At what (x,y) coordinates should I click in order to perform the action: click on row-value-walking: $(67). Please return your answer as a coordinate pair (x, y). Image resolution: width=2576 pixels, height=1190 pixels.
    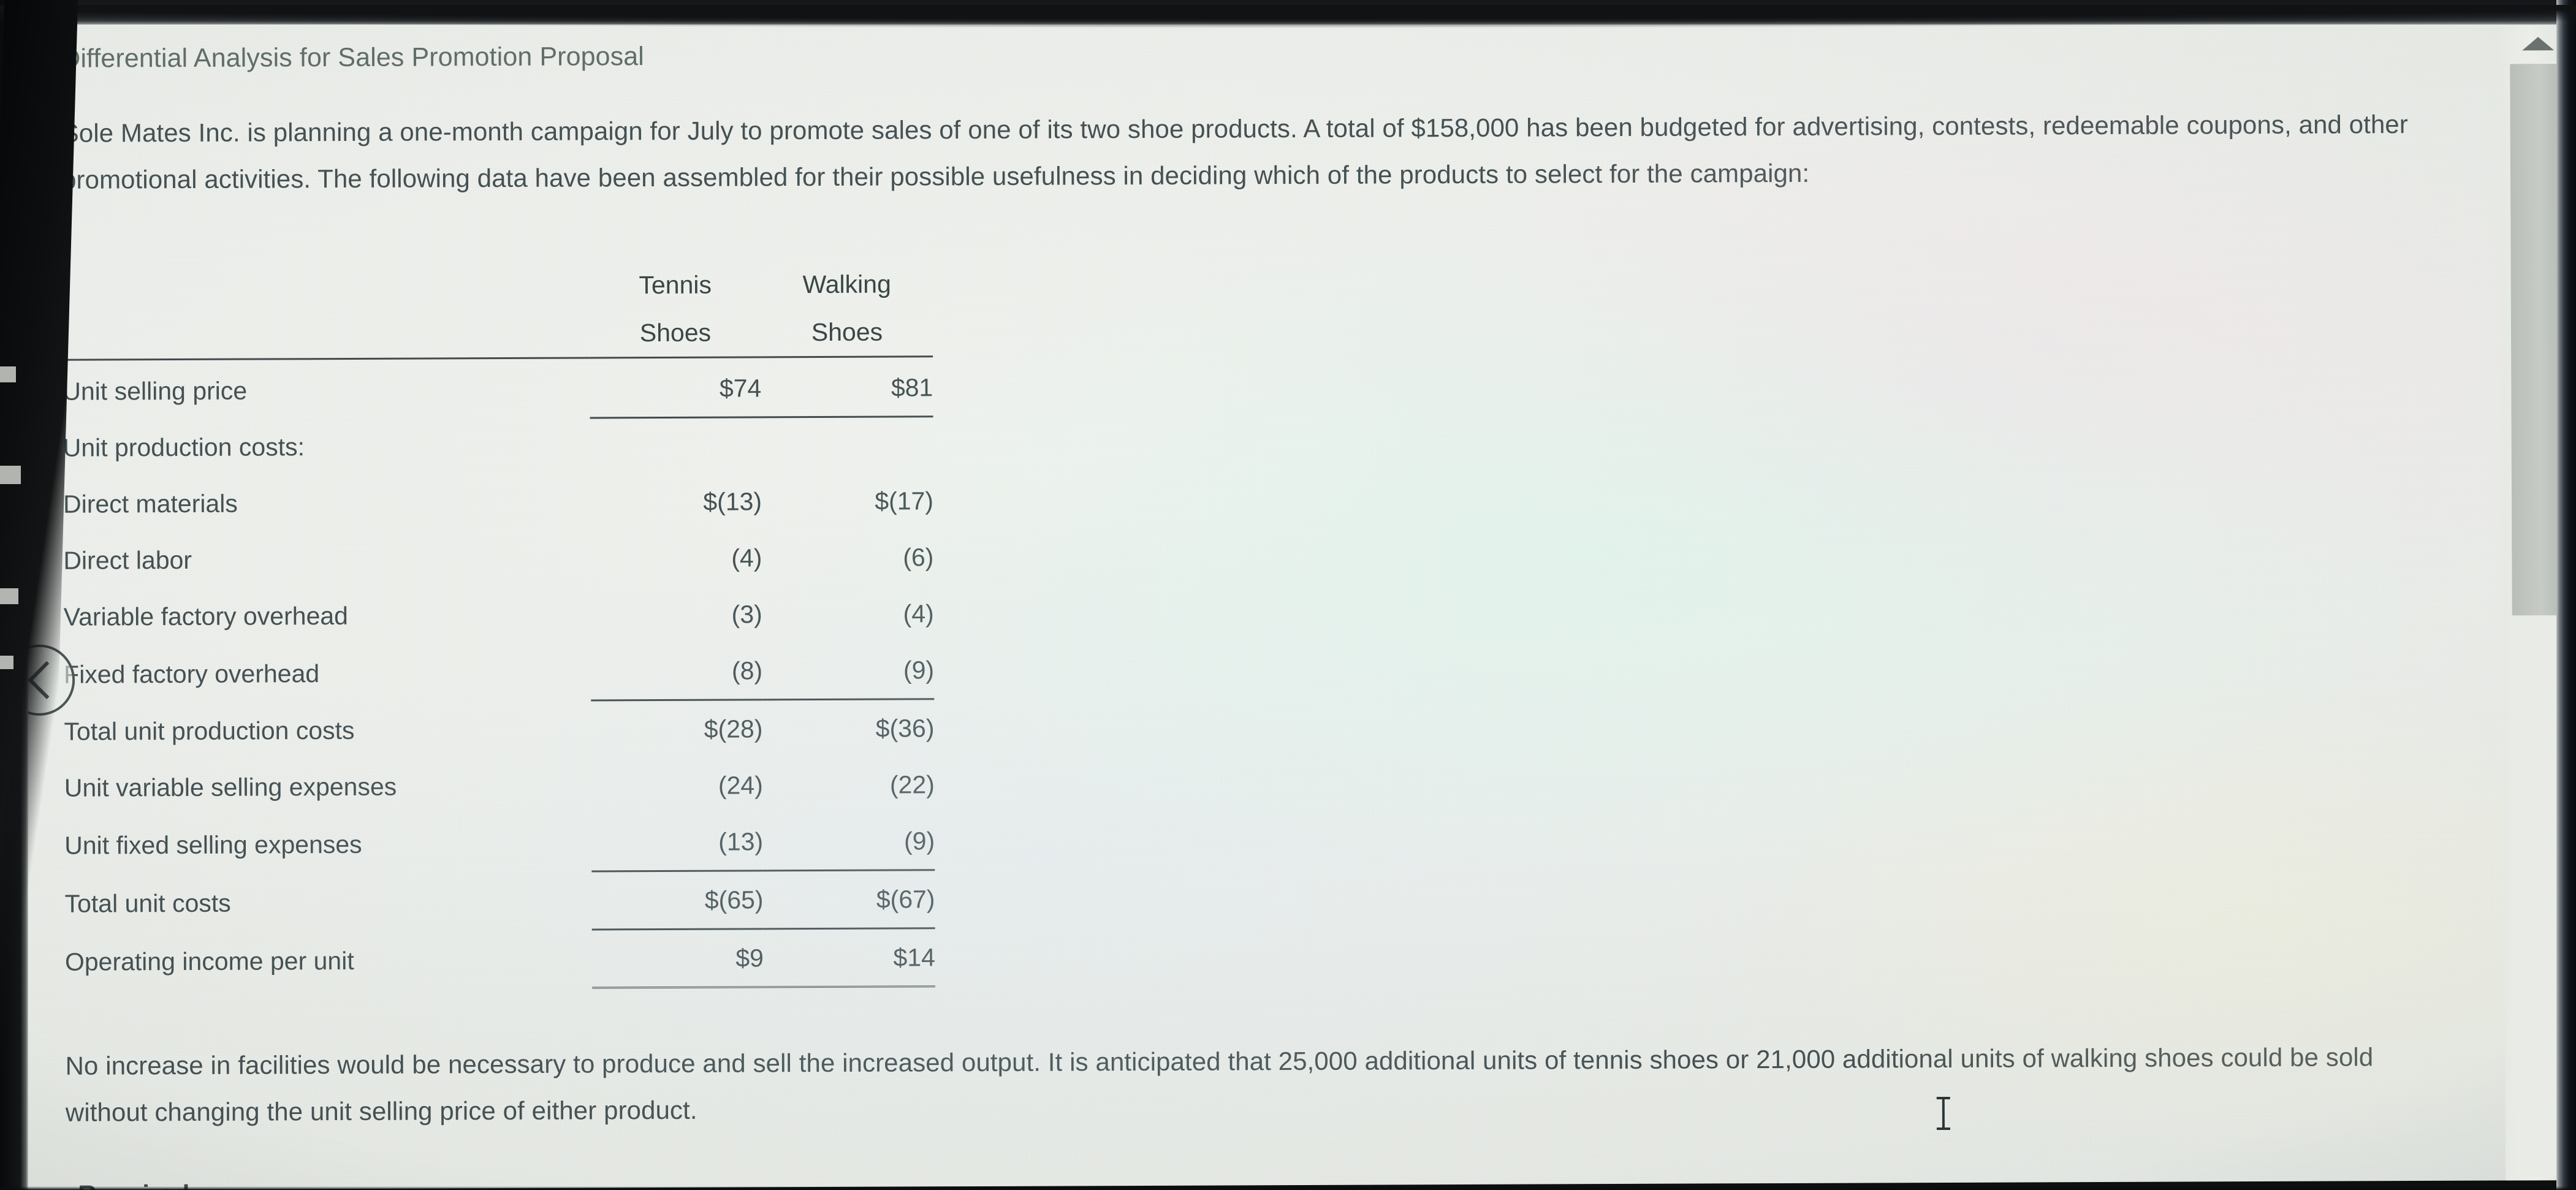
    Looking at the image, I should click on (849, 899).